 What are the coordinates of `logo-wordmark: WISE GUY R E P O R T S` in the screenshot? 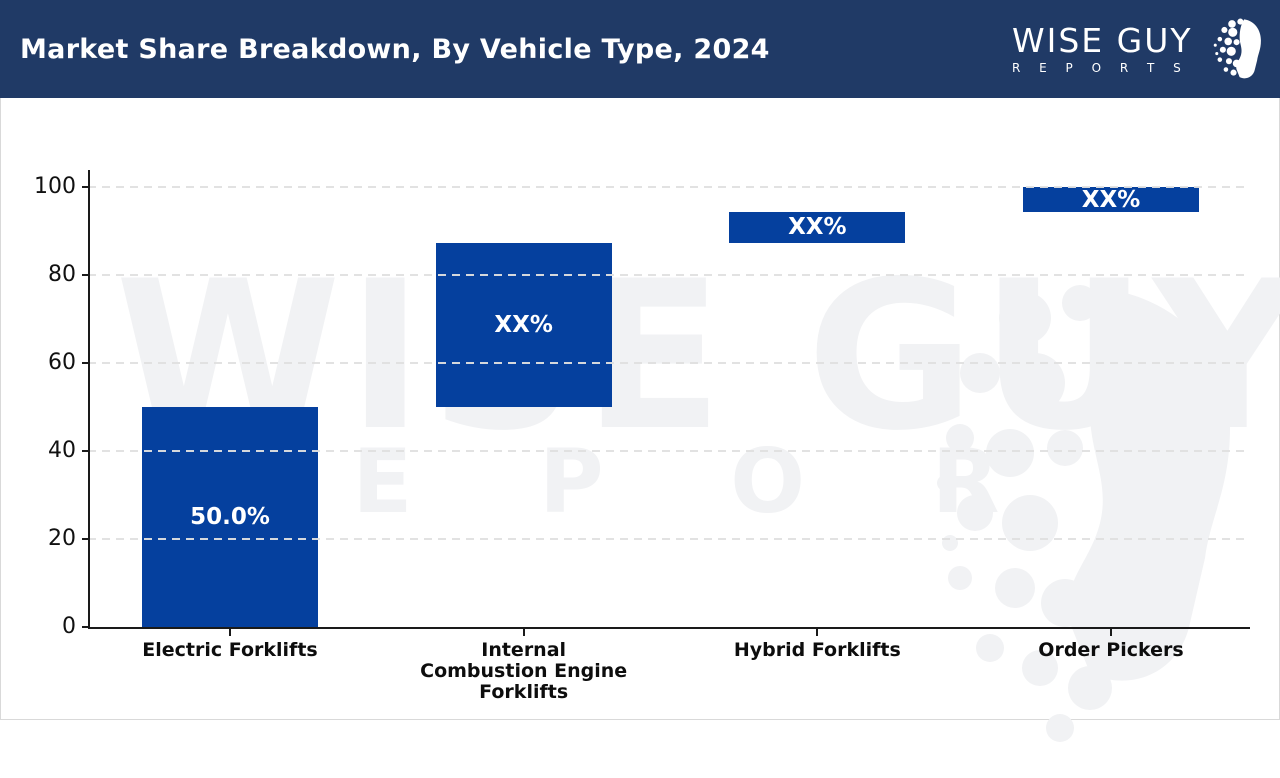 It's located at (1102, 48).